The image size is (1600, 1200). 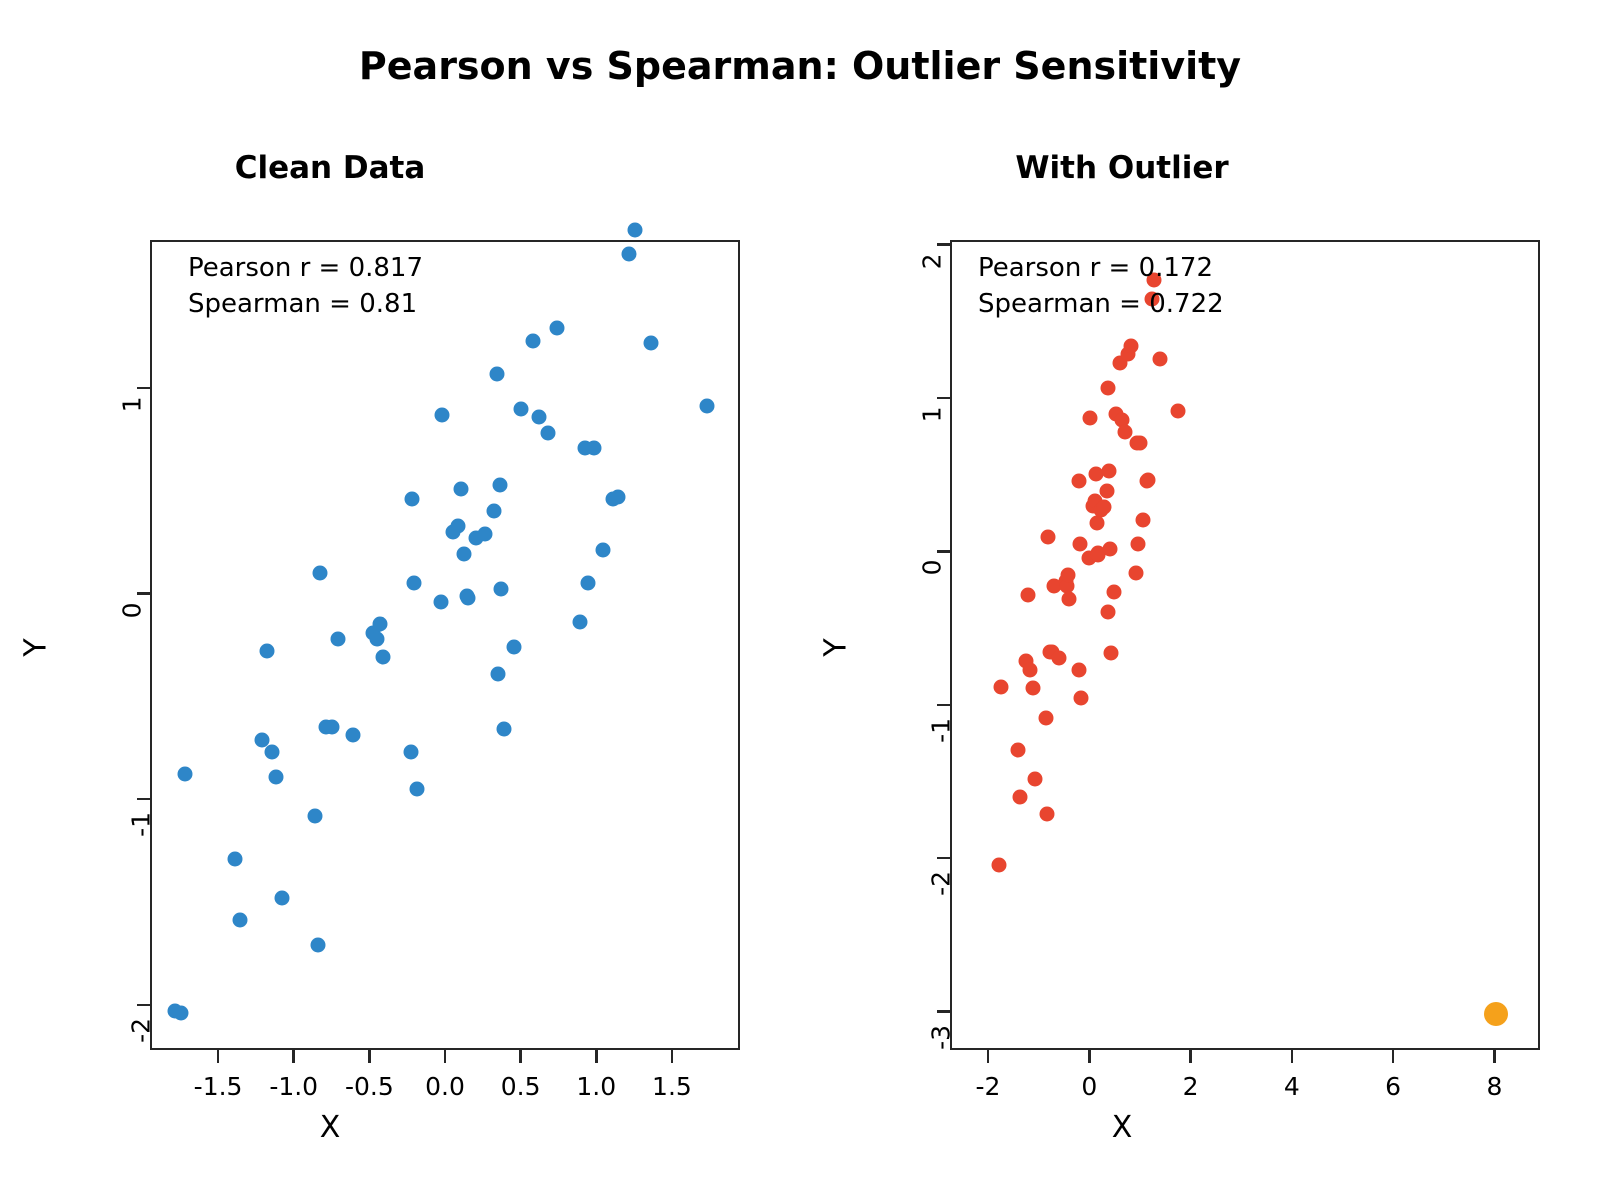 What do you see at coordinates (1190, 1086) in the screenshot?
I see `x-tick-label: 2` at bounding box center [1190, 1086].